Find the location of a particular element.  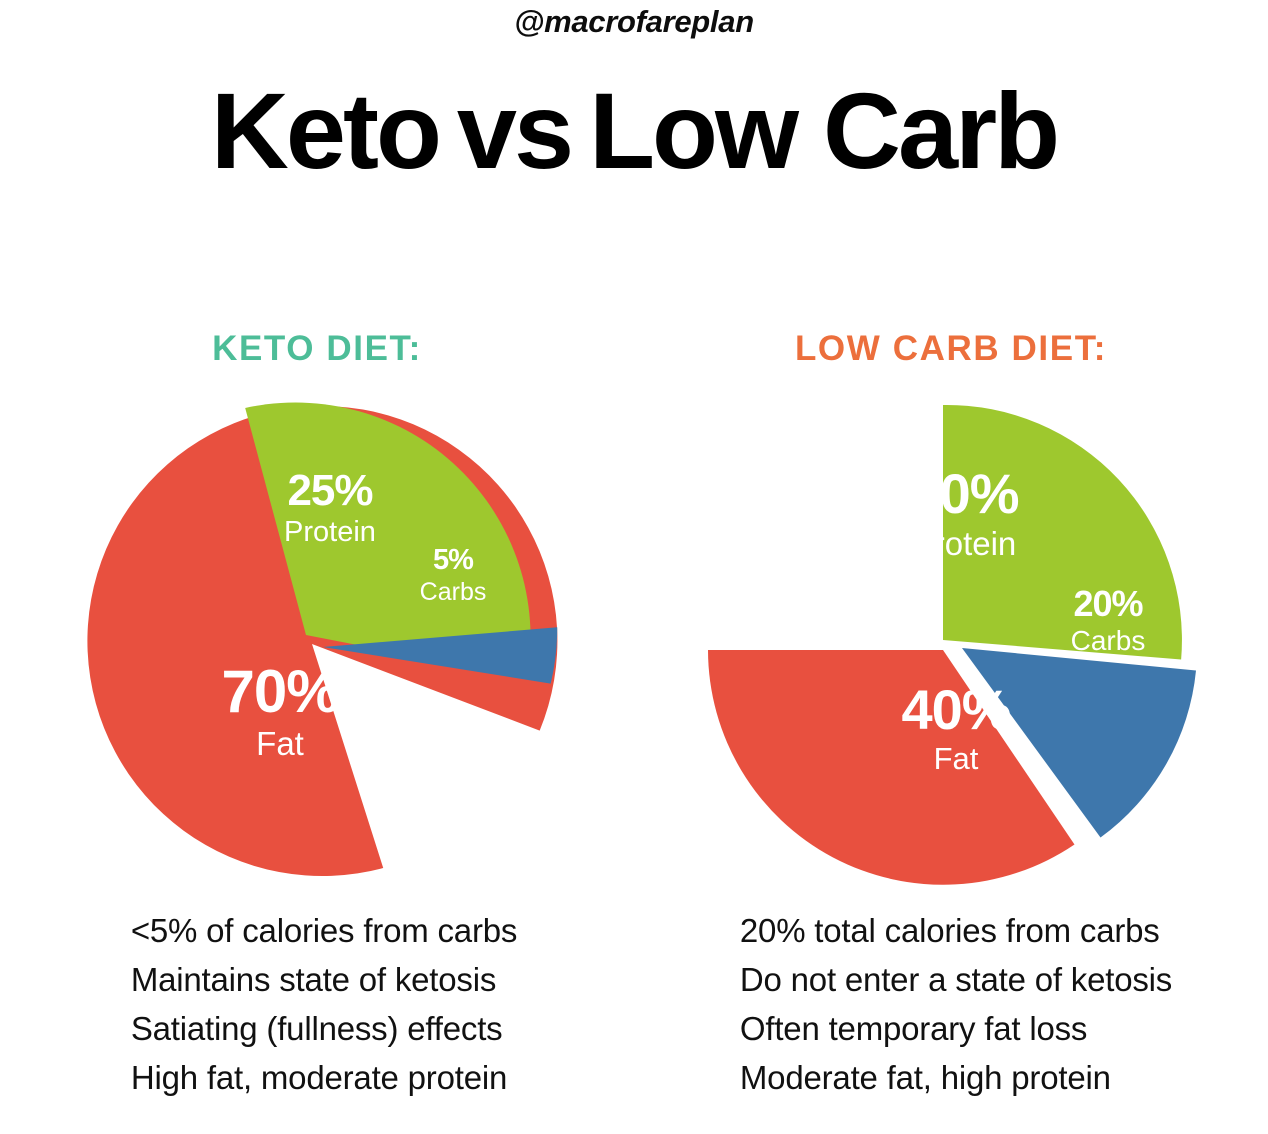

page-title: Keto vs Low Carb is located at coordinates (634, 130).